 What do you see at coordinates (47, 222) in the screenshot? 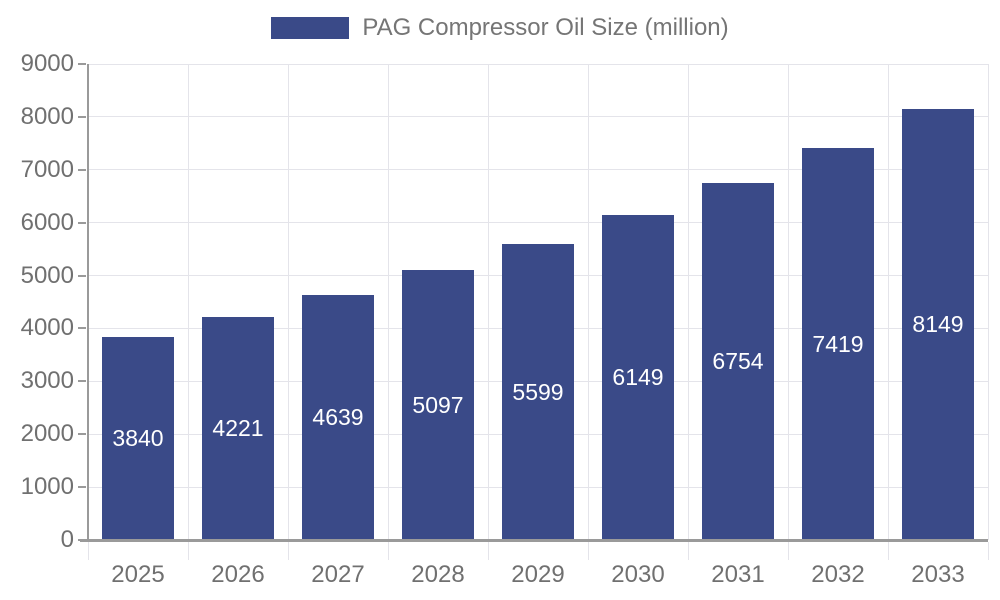
I see `y-tick-label: 6000` at bounding box center [47, 222].